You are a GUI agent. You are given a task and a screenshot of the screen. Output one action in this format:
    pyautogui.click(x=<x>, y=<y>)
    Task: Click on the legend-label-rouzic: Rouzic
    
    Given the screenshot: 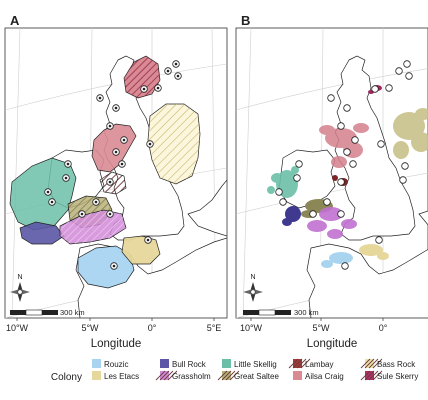 What is the action you would take?
    pyautogui.click(x=116, y=364)
    